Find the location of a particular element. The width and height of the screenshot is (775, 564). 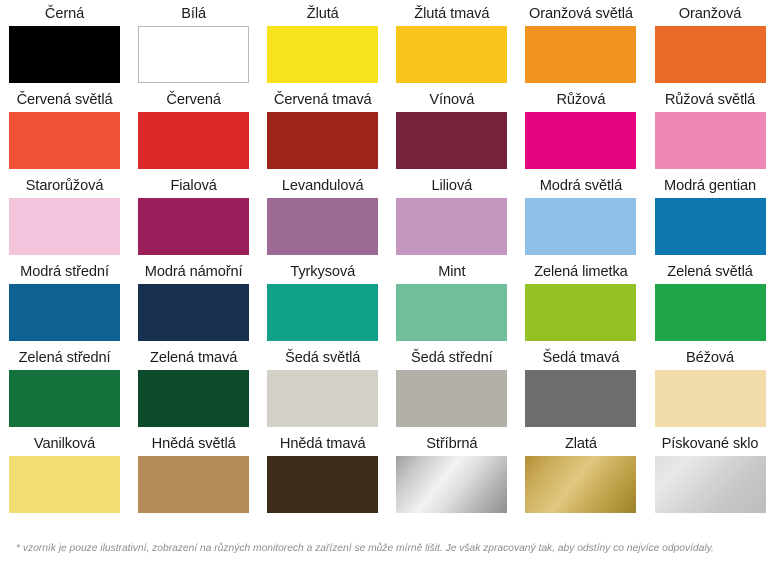

swatch-cell: Šedá tmavá is located at coordinates (580, 391).